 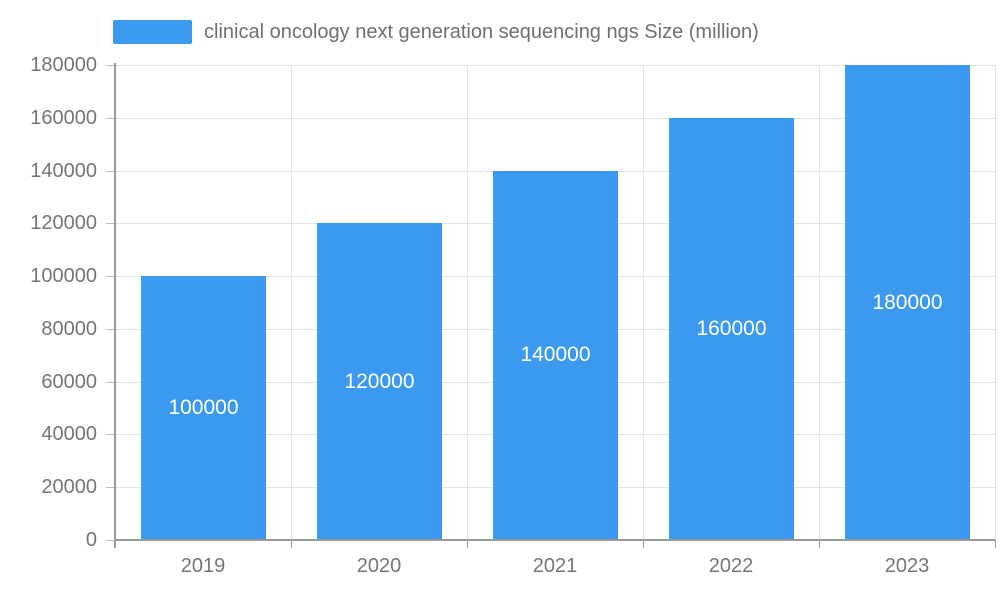 I want to click on x-axis-tick-label: 2020, so click(x=379, y=566).